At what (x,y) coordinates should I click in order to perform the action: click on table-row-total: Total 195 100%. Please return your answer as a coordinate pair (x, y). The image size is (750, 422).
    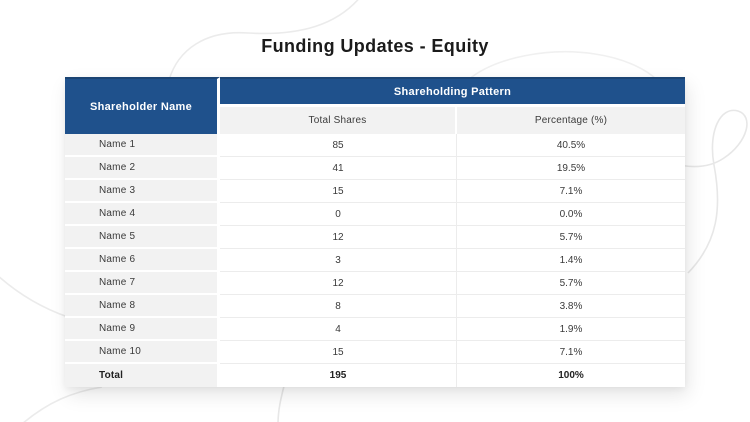
    Looking at the image, I should click on (375, 375).